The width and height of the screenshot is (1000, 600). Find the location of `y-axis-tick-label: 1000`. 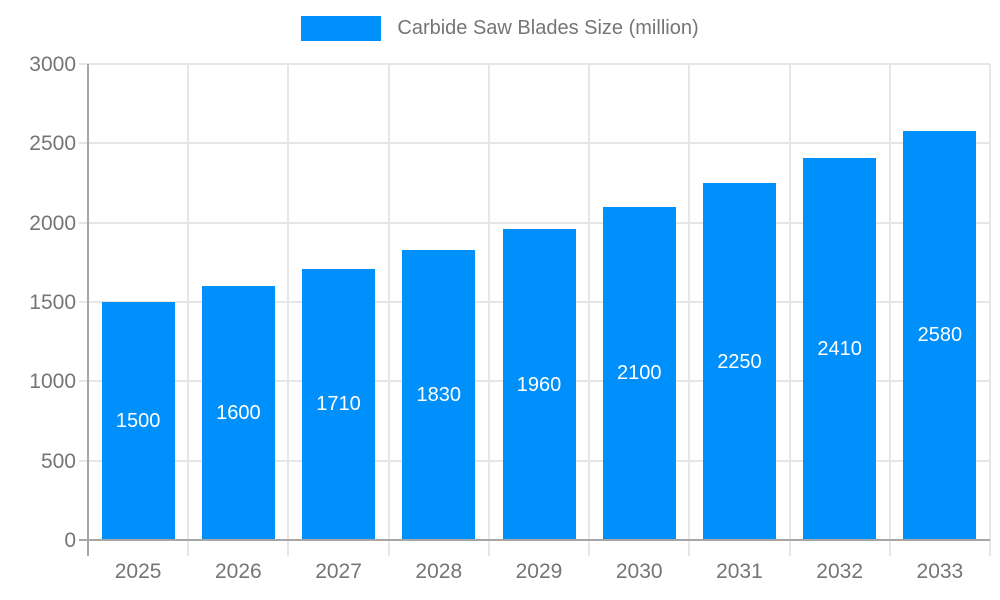

y-axis-tick-label: 1000 is located at coordinates (52, 382).